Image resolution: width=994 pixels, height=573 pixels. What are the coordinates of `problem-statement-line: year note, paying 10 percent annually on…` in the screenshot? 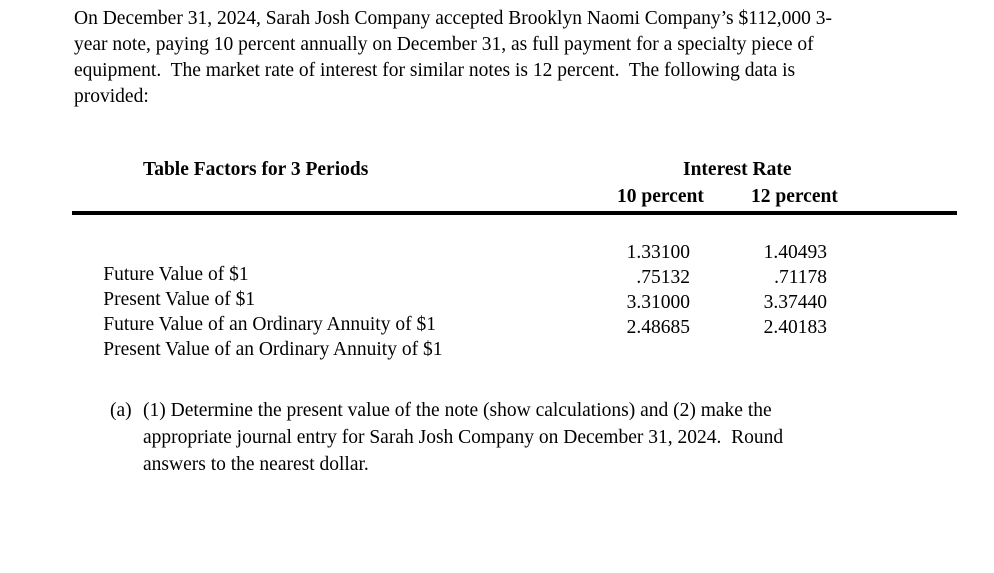 It's located at (444, 44).